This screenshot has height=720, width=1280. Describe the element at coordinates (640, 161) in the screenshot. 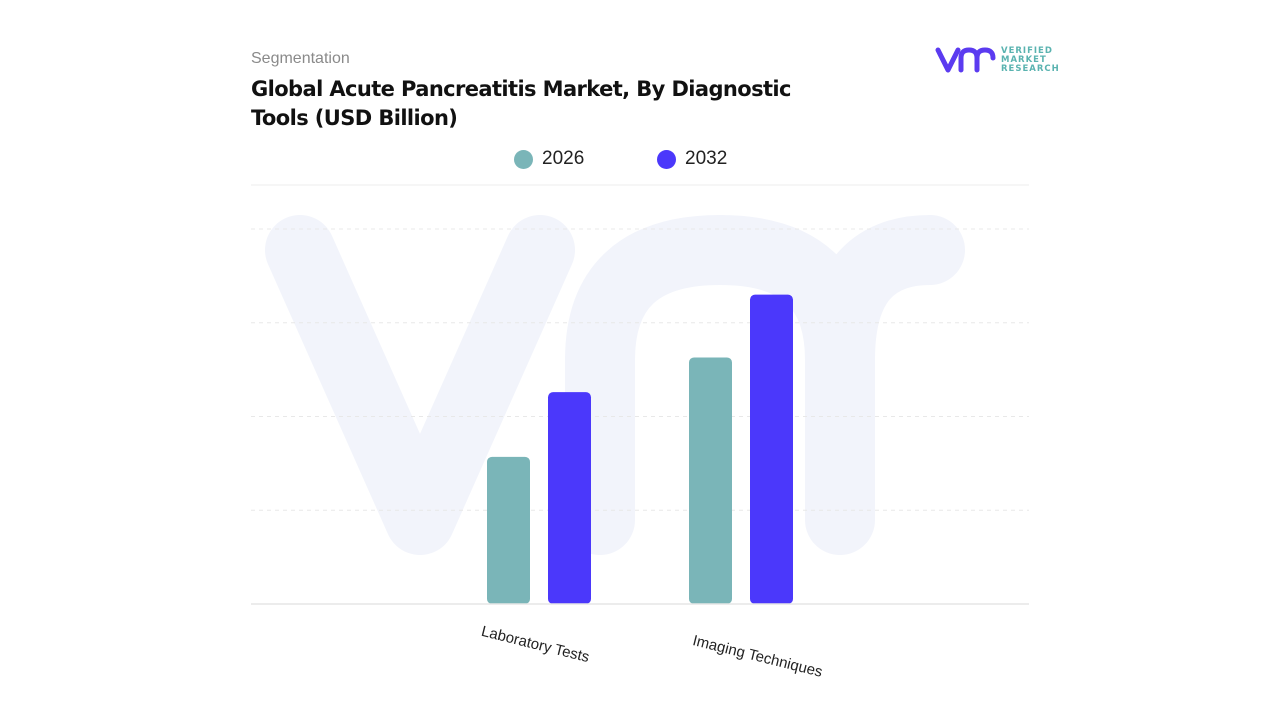

I see `legend: 2026 2032` at that location.